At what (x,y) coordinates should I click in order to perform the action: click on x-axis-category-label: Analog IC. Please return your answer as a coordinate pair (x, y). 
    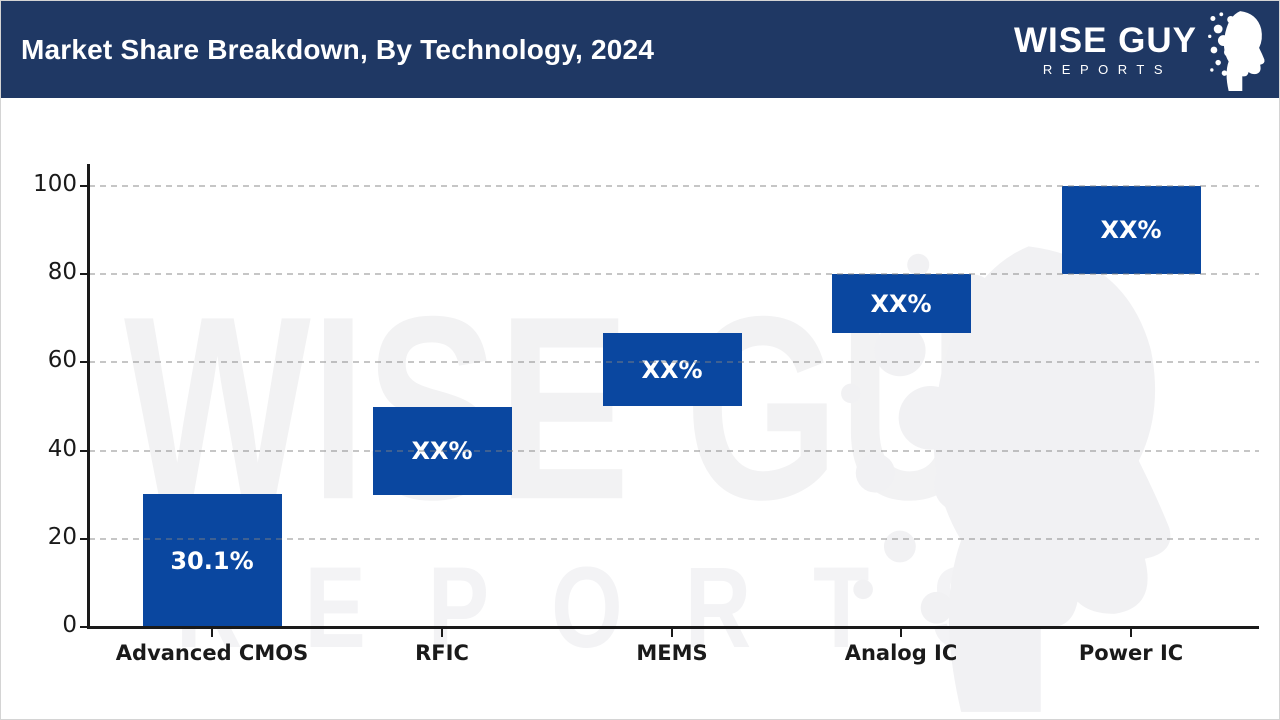
    Looking at the image, I should click on (901, 653).